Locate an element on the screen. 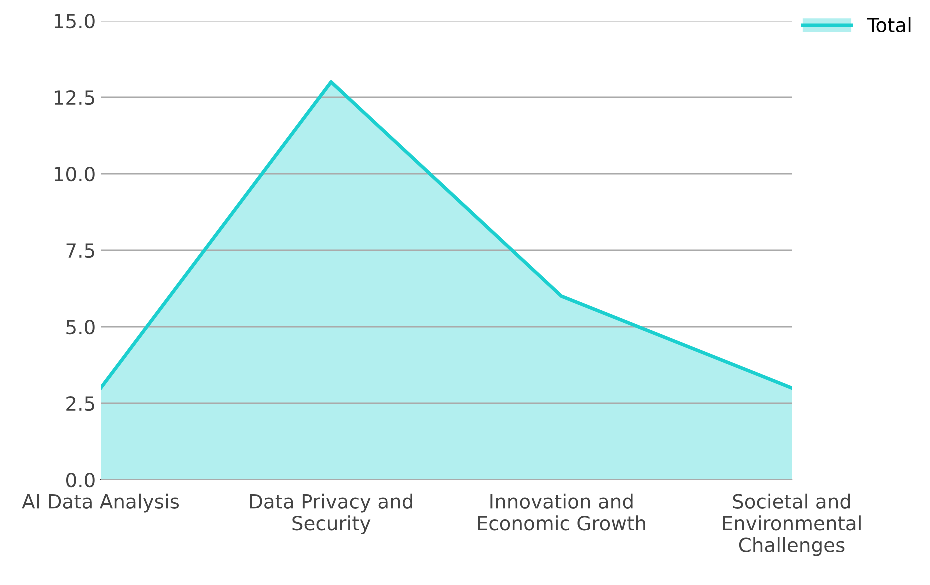 This screenshot has width=930, height=585. x-tick-label: Societal and Environmental Challenges is located at coordinates (792, 525).